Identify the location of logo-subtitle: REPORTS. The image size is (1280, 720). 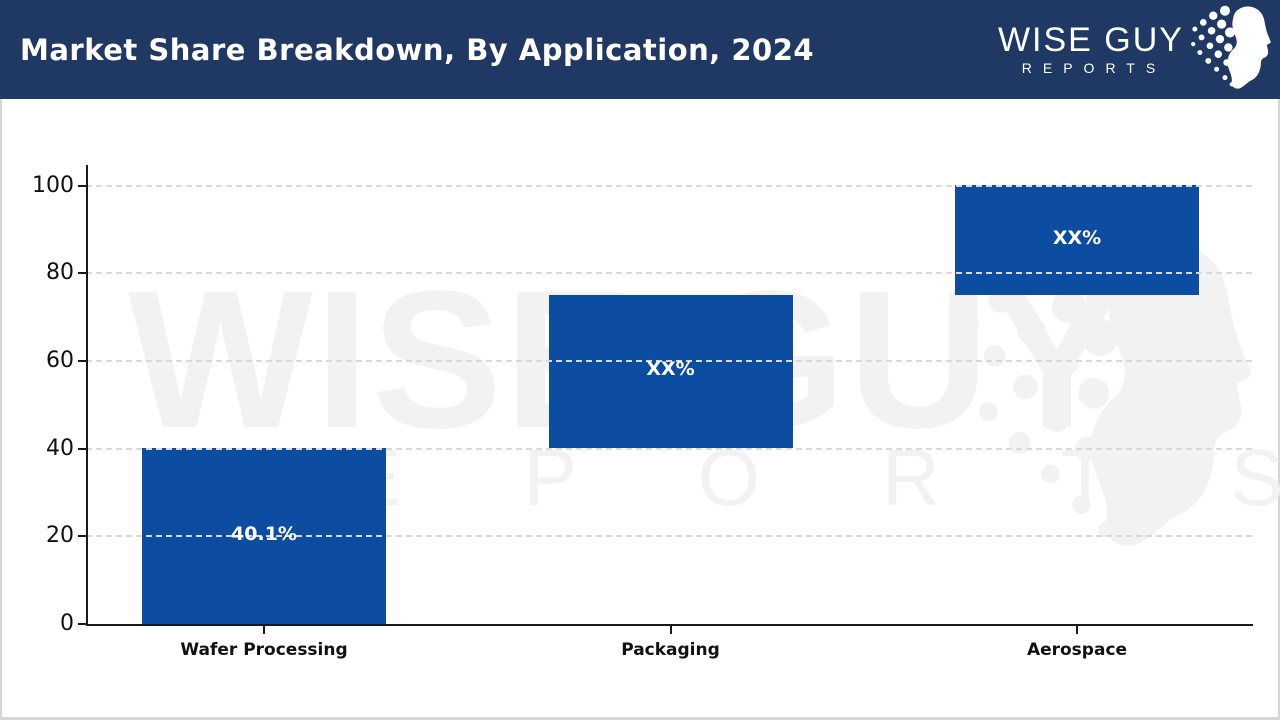
(1094, 68).